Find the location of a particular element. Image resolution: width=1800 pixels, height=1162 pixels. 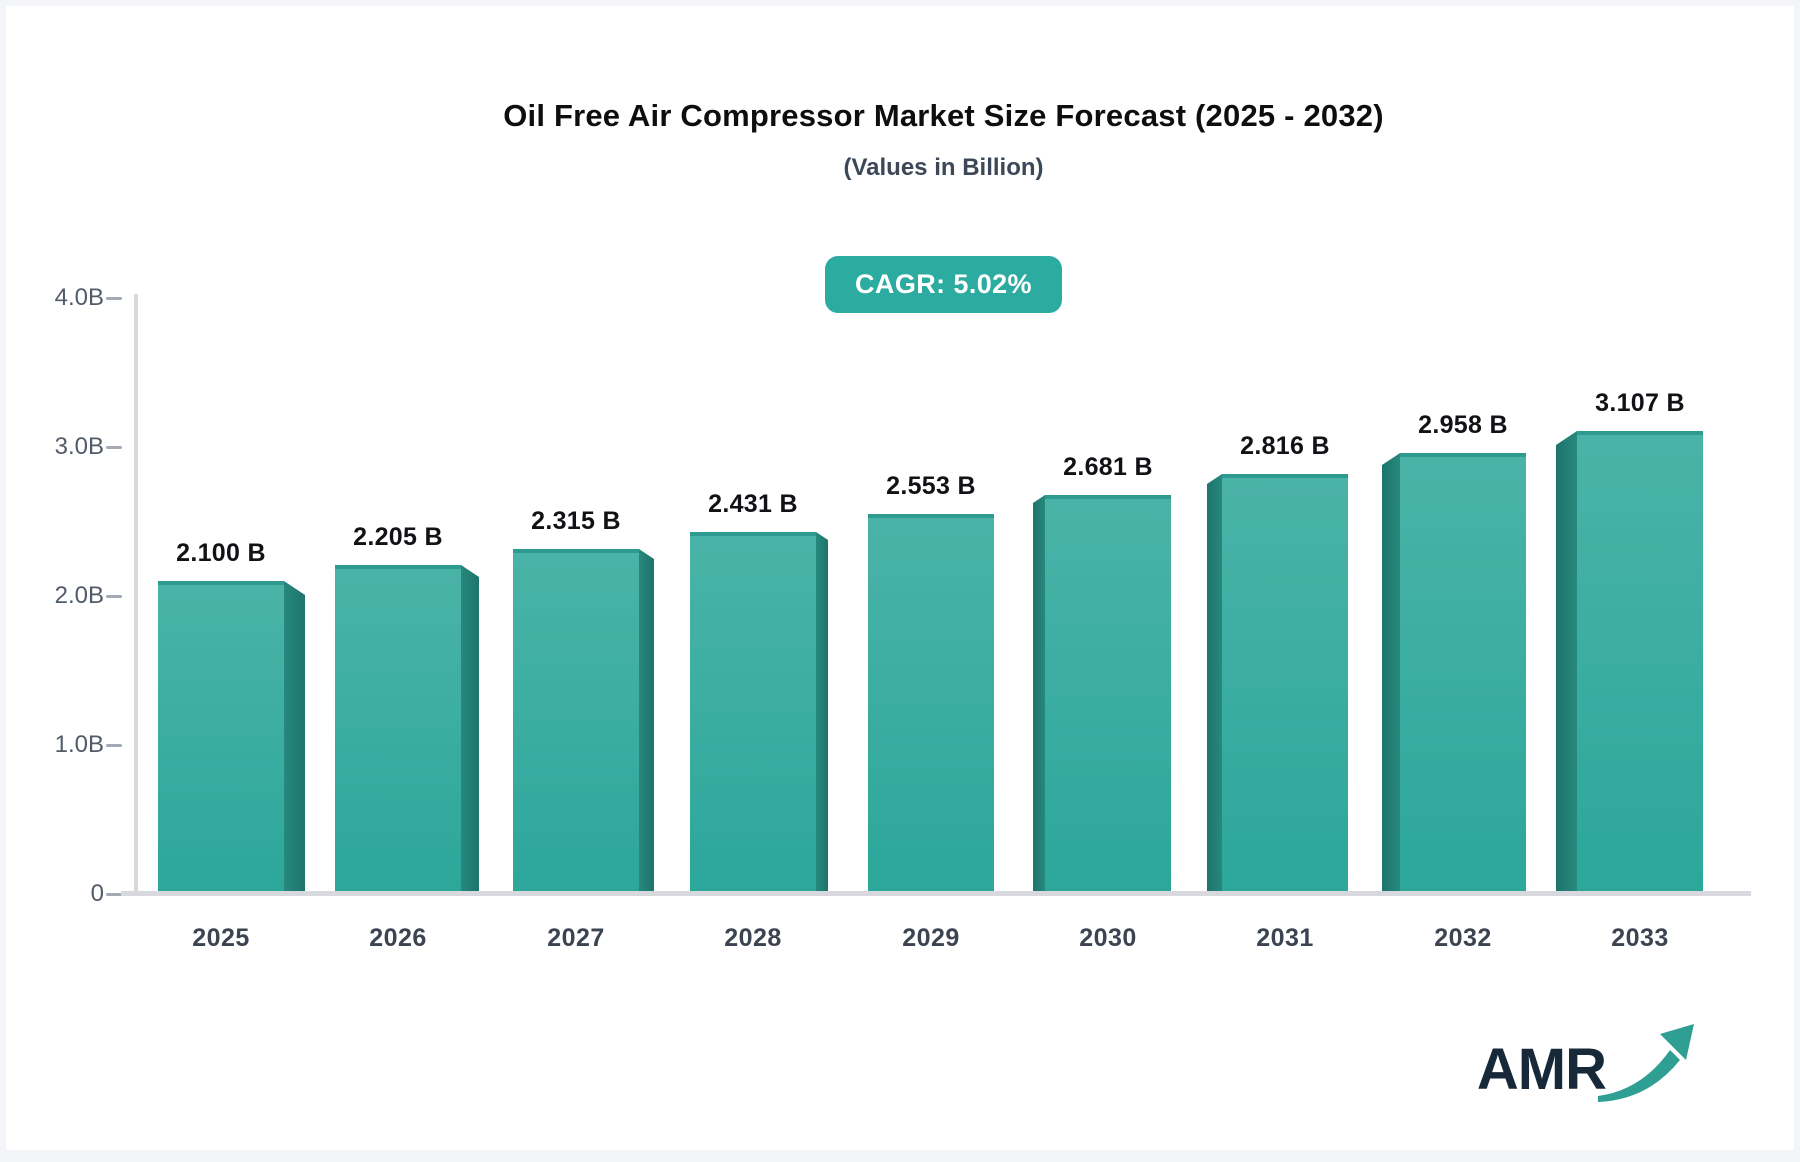

bar-face-2025 is located at coordinates (221, 737).